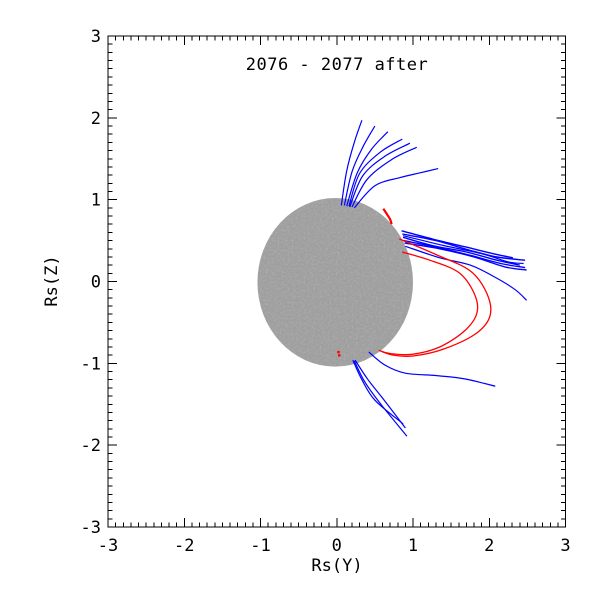 Image resolution: width=600 pixels, height=600 pixels. Describe the element at coordinates (335, 282) in the screenshot. I see `solar-disk` at that location.